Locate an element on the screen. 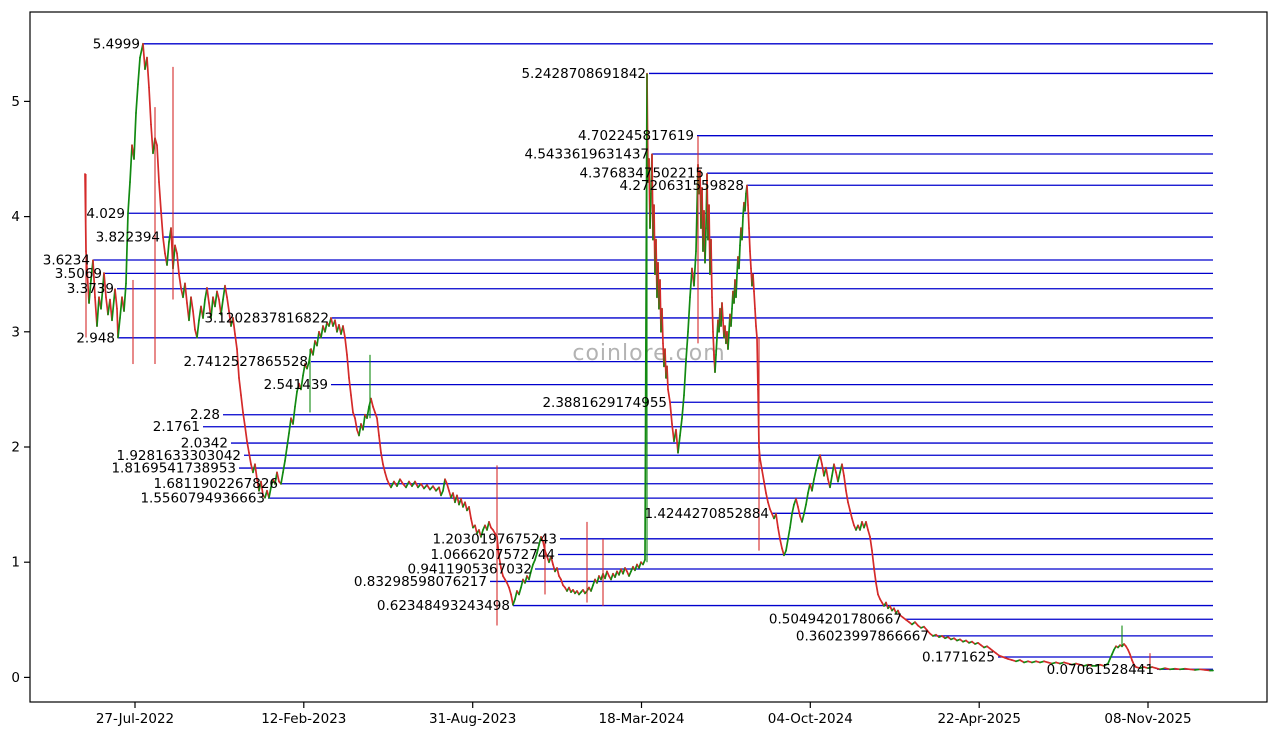  support-line-label: 1.4244270852884 is located at coordinates (706, 514).